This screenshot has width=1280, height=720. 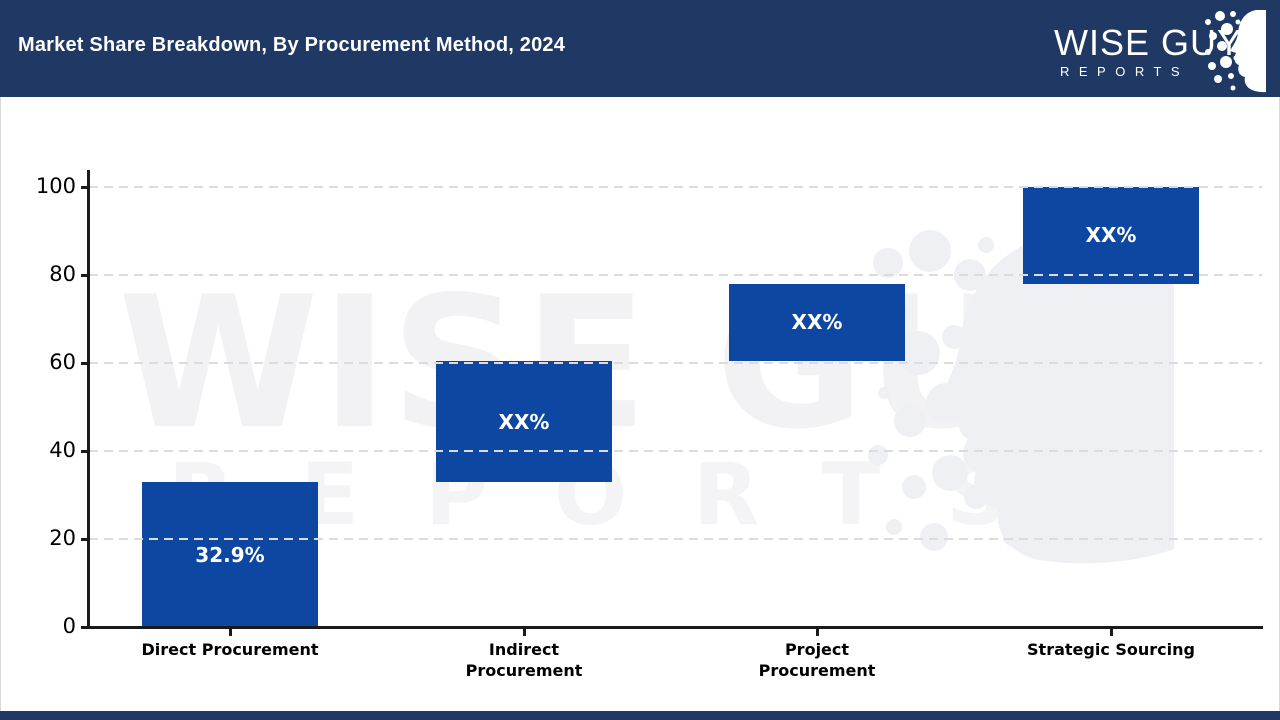 What do you see at coordinates (62, 274) in the screenshot?
I see `y-tick-label: 80` at bounding box center [62, 274].